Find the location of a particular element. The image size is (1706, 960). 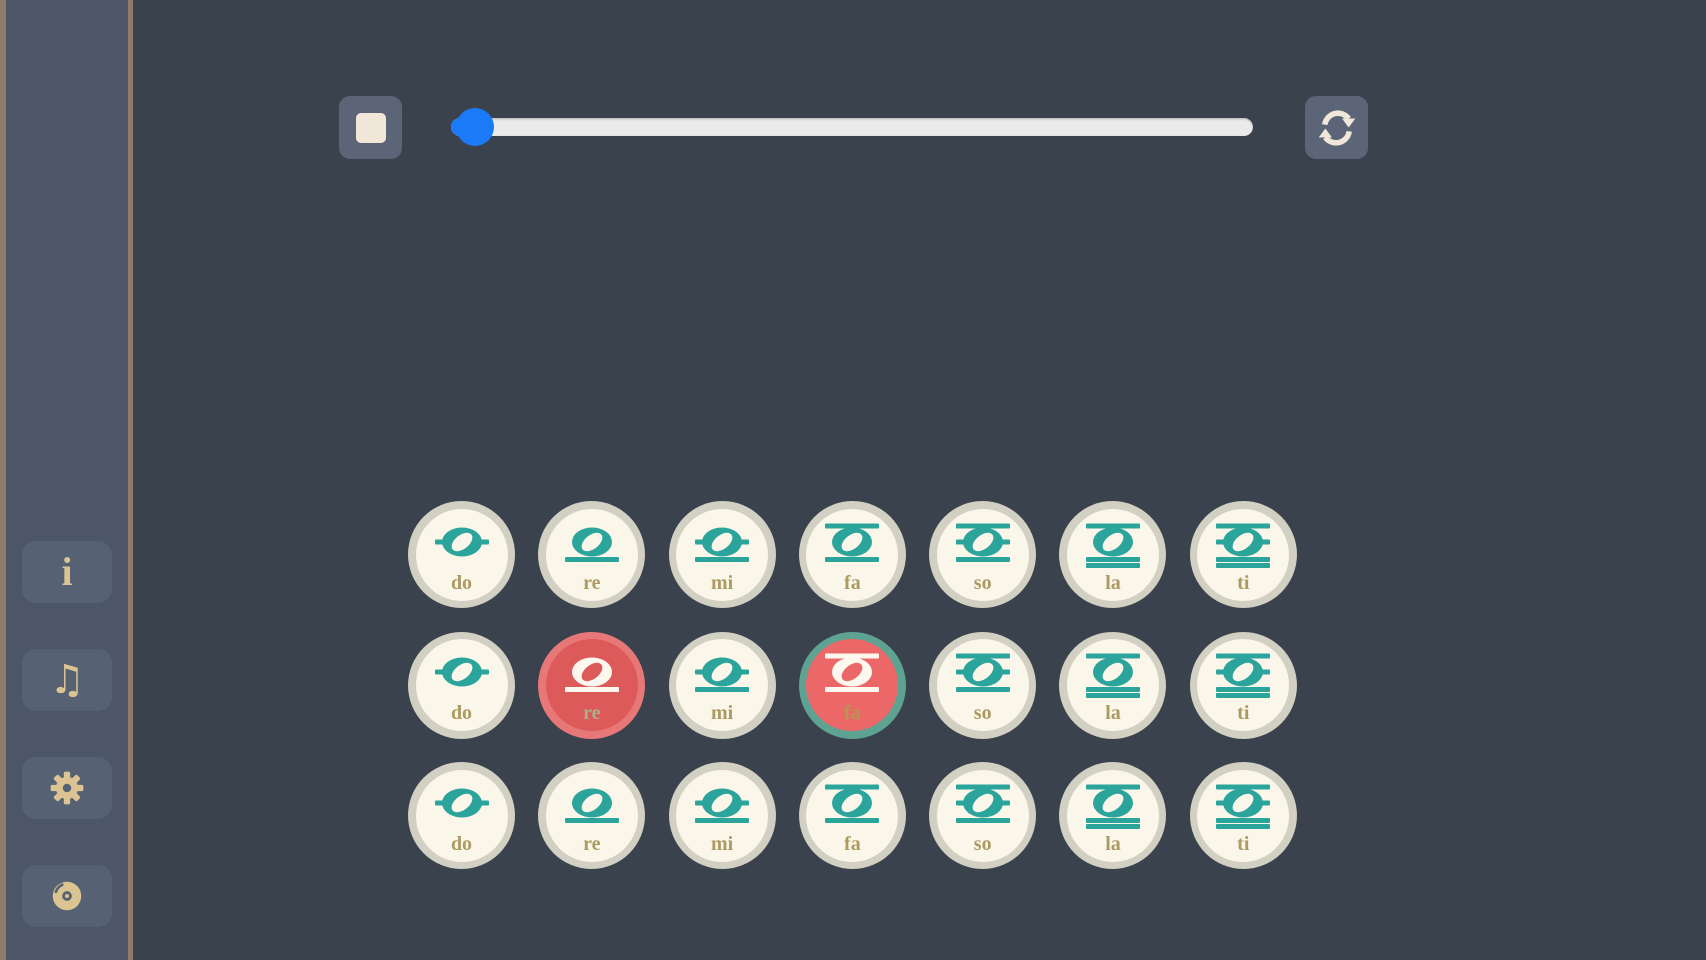

refresh-arrows-icon is located at coordinates (1336, 127).